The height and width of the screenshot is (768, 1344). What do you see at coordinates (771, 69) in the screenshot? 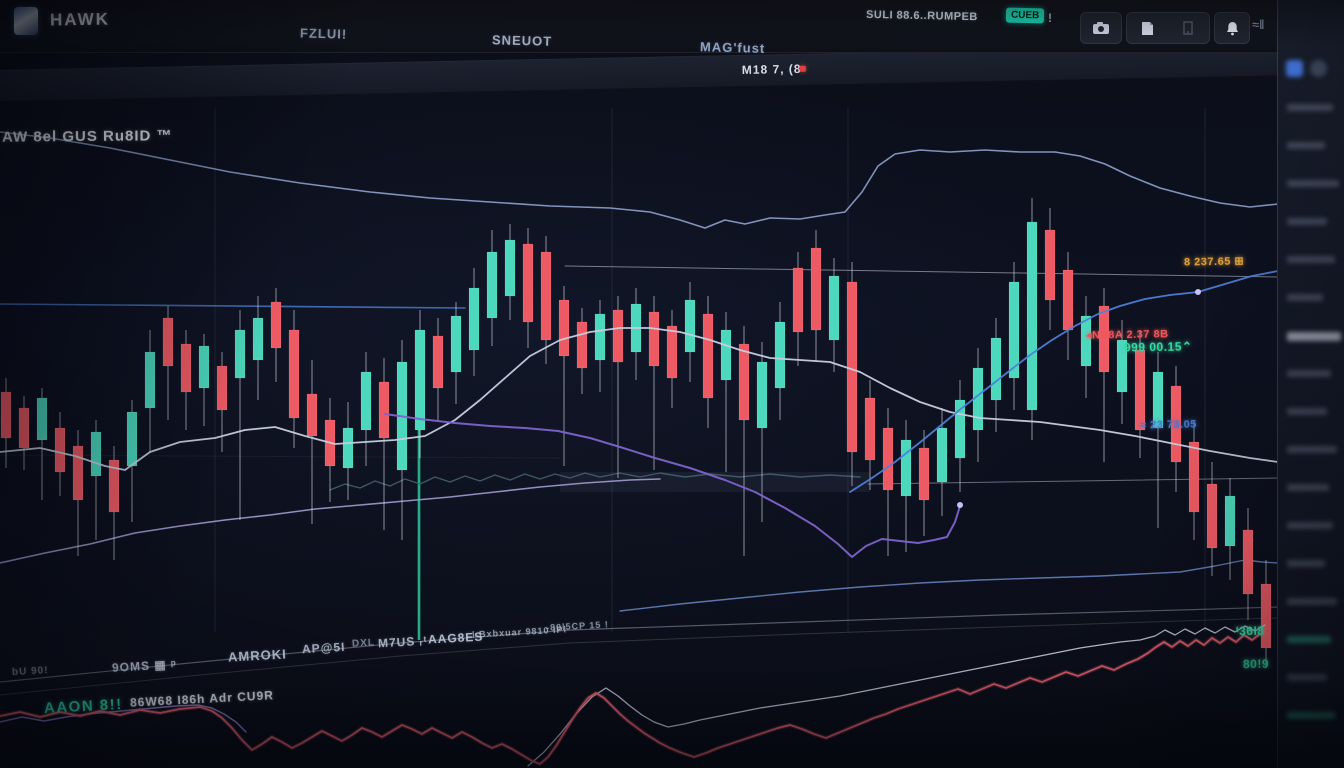
I see `timeframe-label: M18 7, (8` at bounding box center [771, 69].